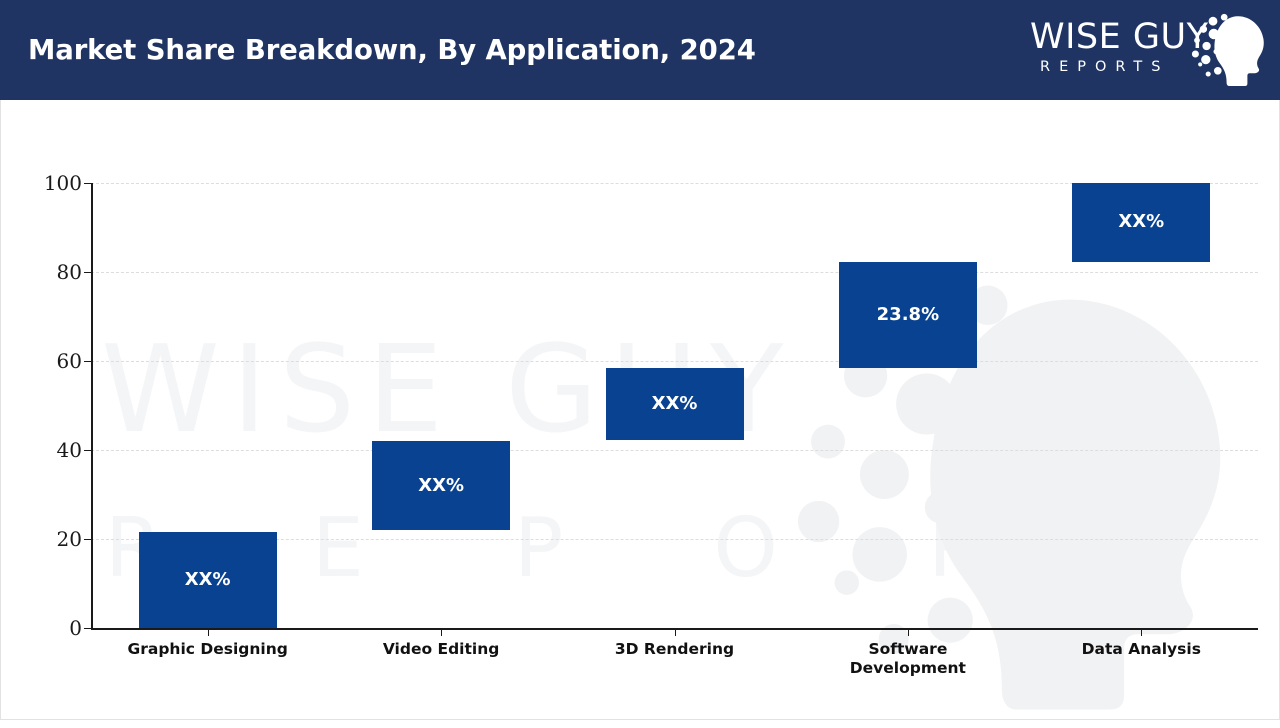 The image size is (1280, 728). I want to click on x-tick-label-line: Graphic Designing, so click(207, 649).